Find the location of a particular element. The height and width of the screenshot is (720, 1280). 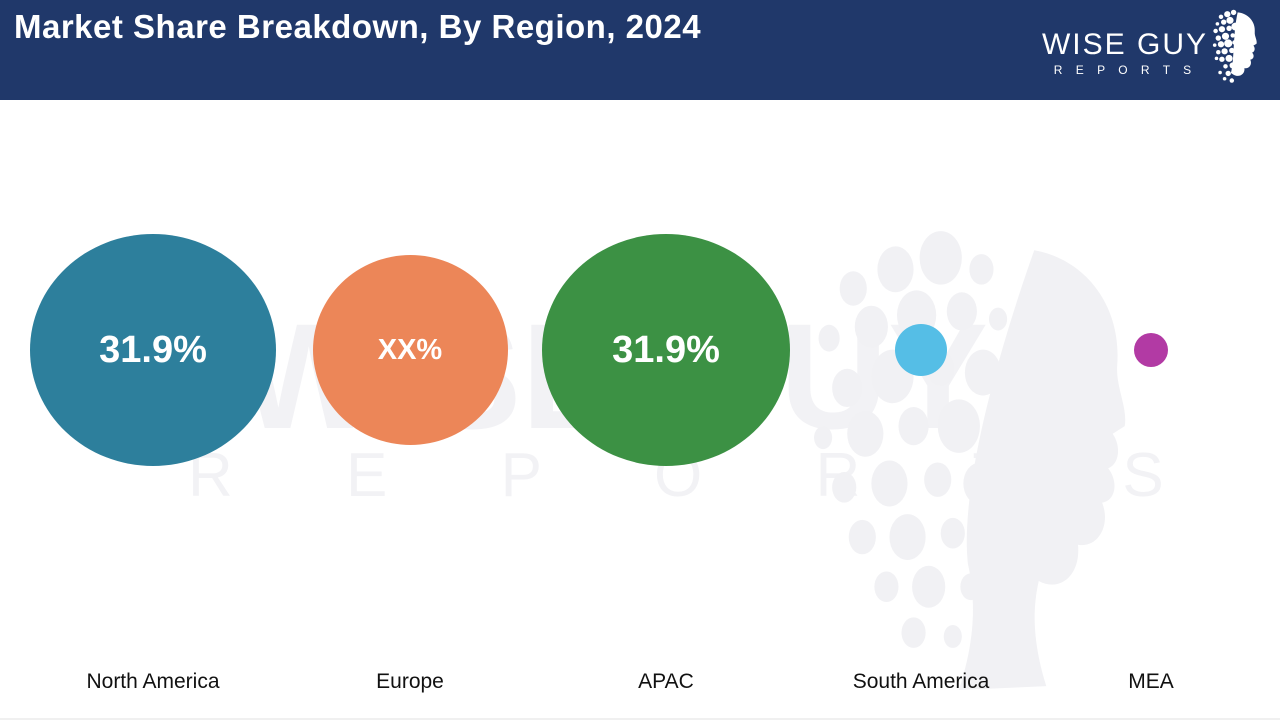

region-label-south-america: South America is located at coordinates (921, 681).